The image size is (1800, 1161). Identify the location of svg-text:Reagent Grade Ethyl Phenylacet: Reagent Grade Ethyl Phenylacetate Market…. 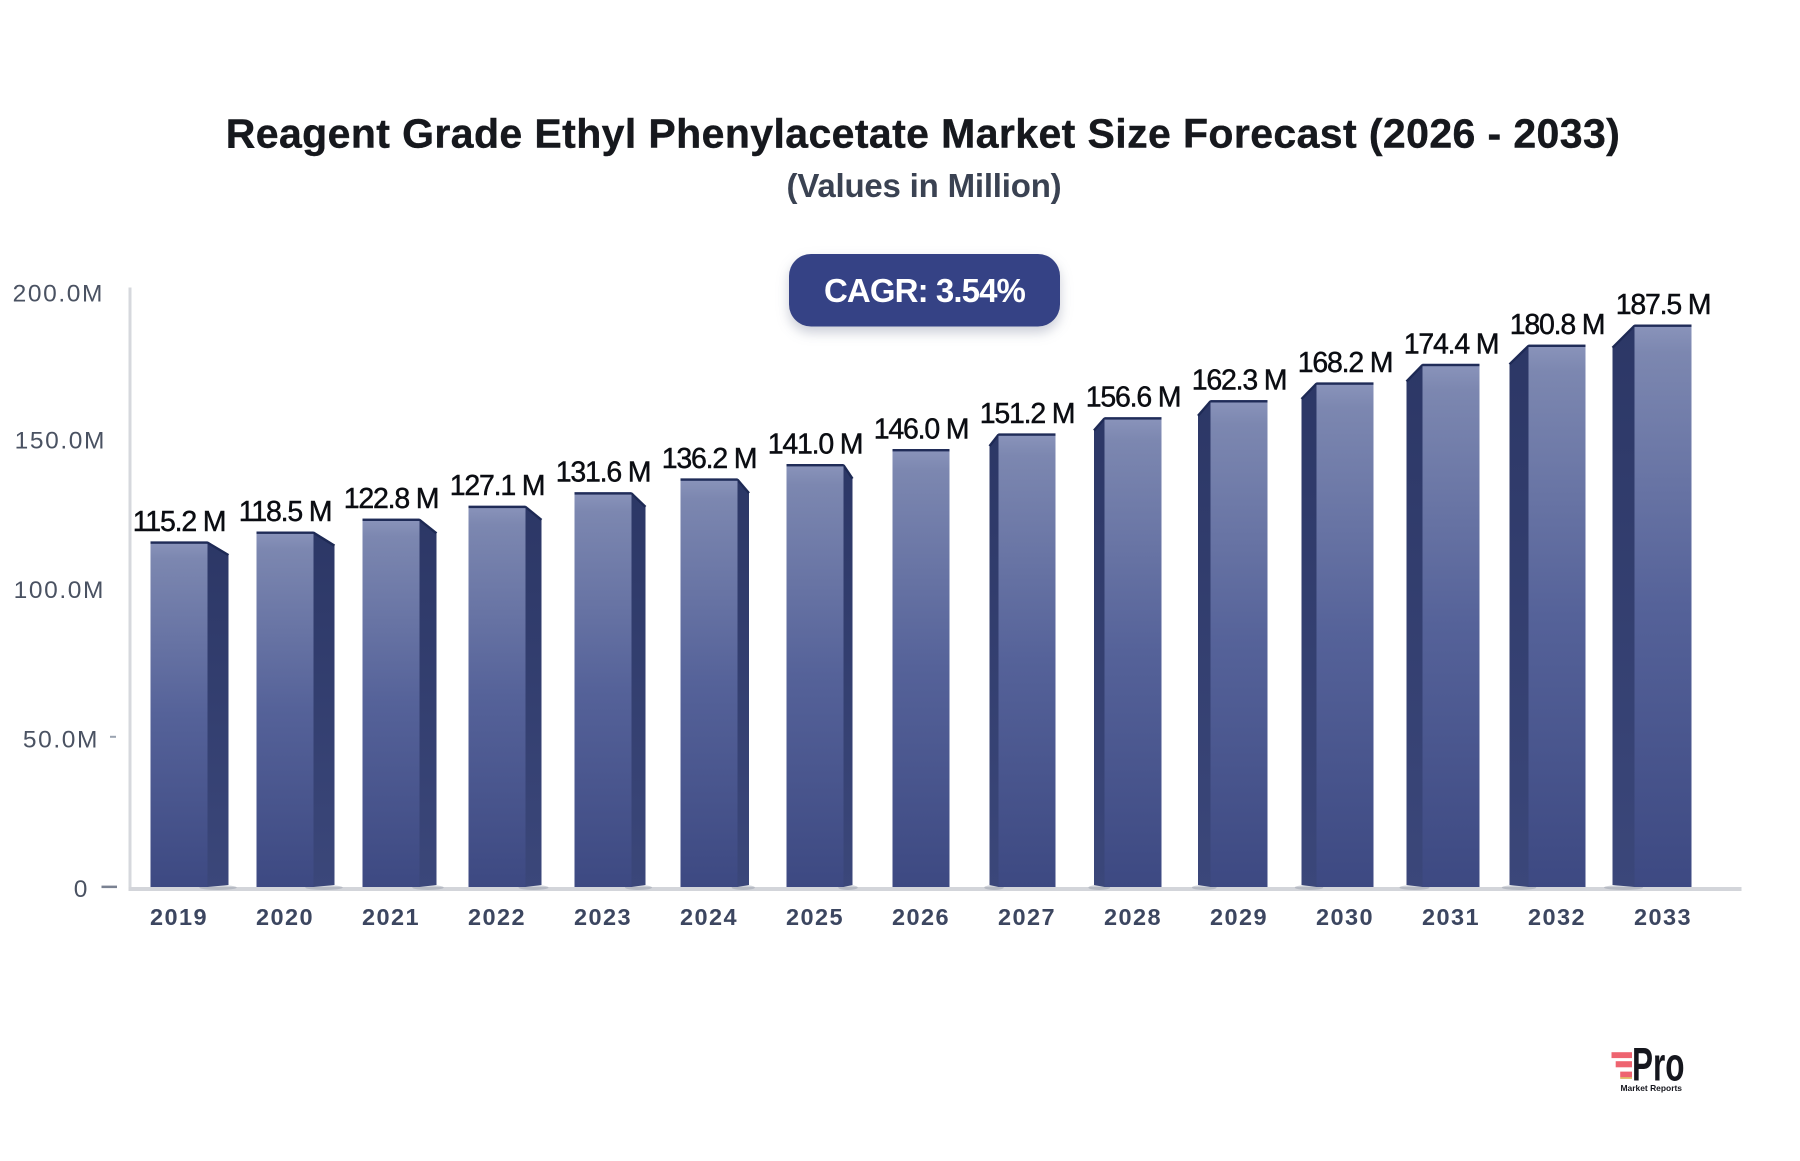
(923, 134).